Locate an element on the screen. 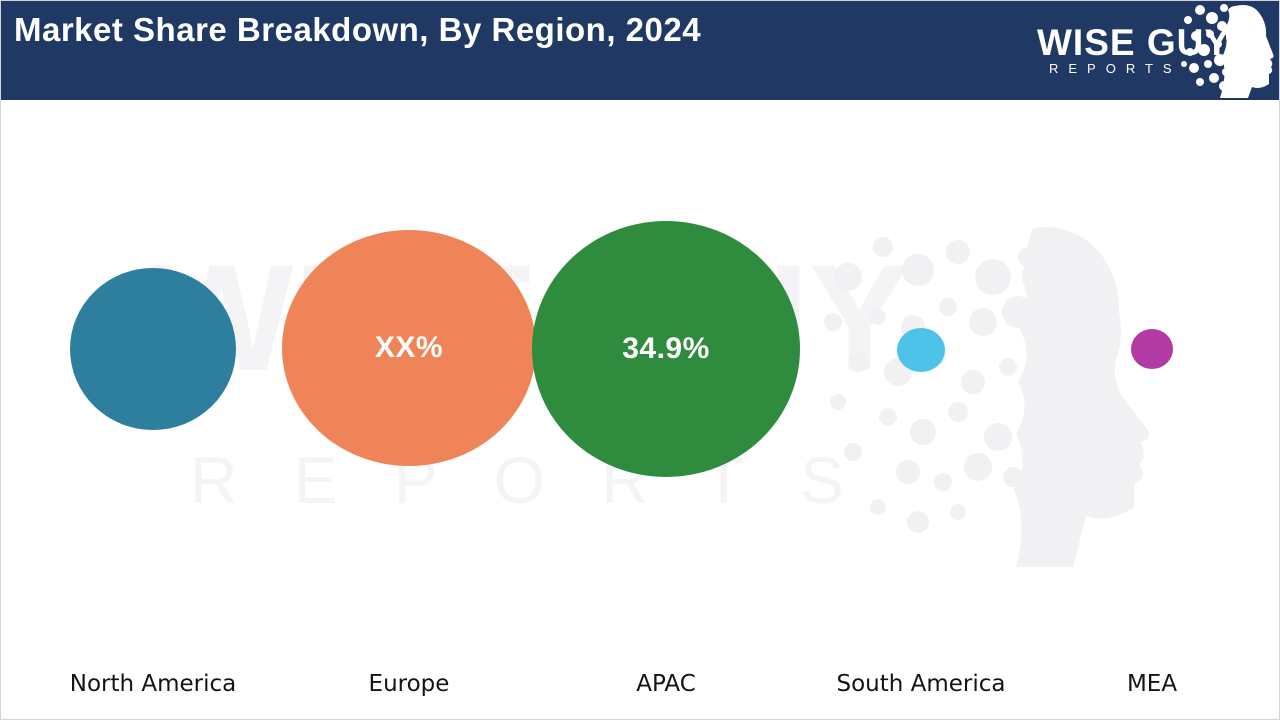 The height and width of the screenshot is (720, 1280). bubble-apac: 34.9% is located at coordinates (666, 349).